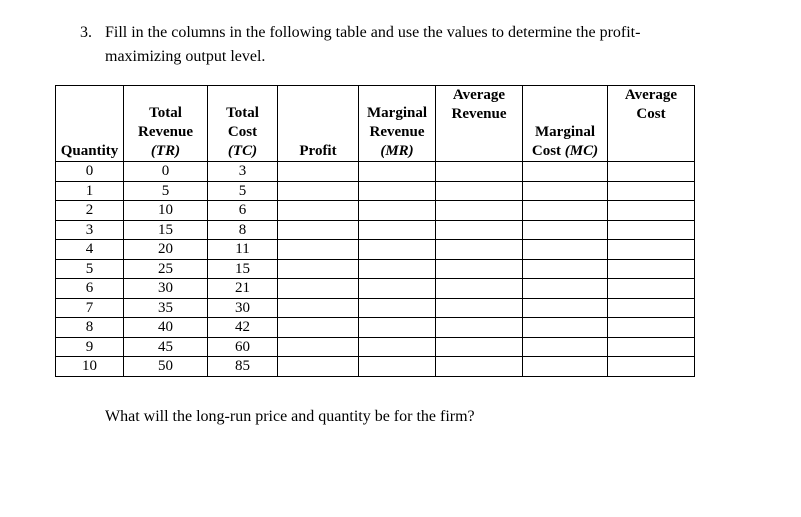 The width and height of the screenshot is (801, 517). What do you see at coordinates (89, 123) in the screenshot?
I see `column-header-quantity: Quantity` at bounding box center [89, 123].